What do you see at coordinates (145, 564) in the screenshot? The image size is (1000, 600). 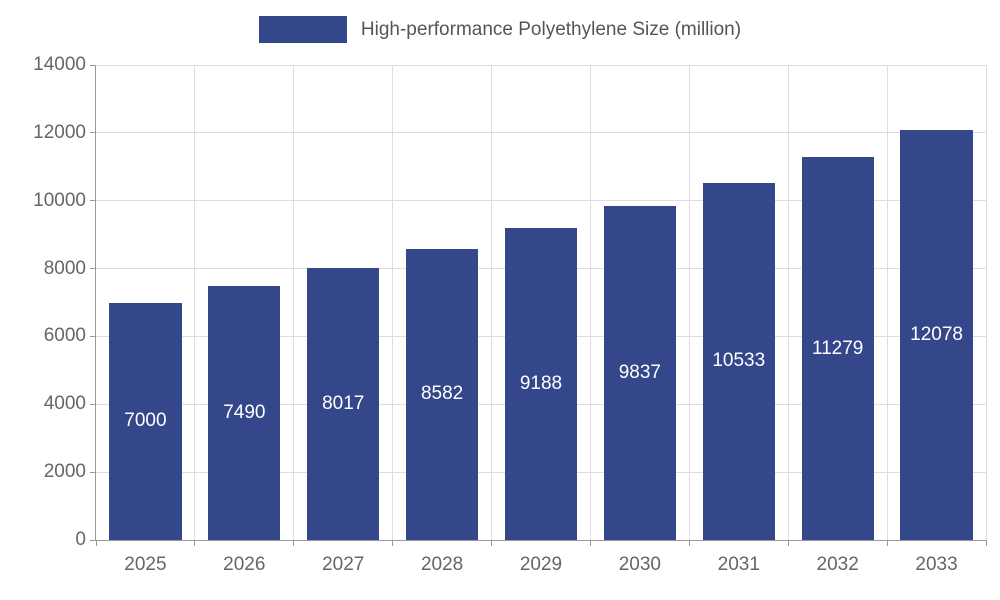 I see `x-axis-tick-label: 2025` at bounding box center [145, 564].